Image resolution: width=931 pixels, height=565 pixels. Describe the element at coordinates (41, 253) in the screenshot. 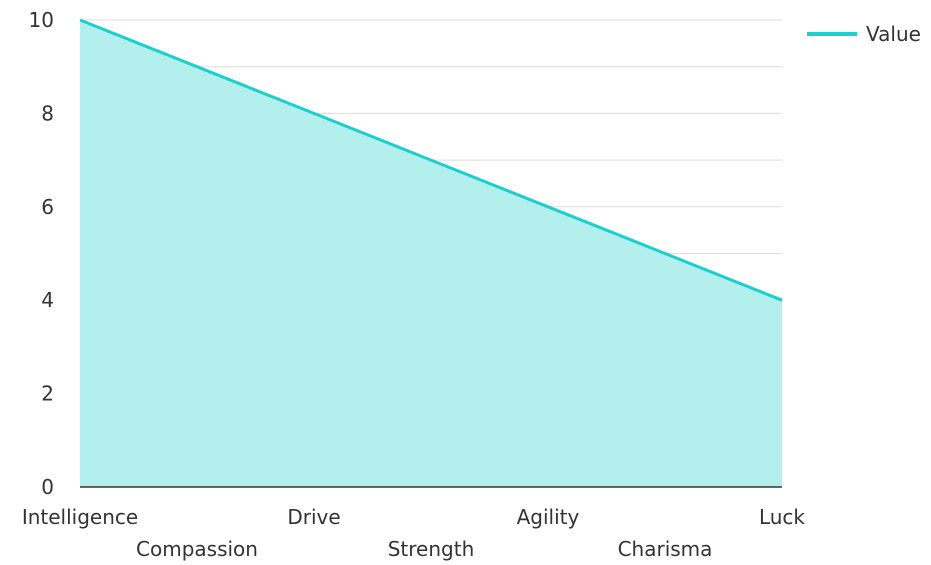

I see `y-axis-ticks: 0 2 4 6 8 10` at that location.